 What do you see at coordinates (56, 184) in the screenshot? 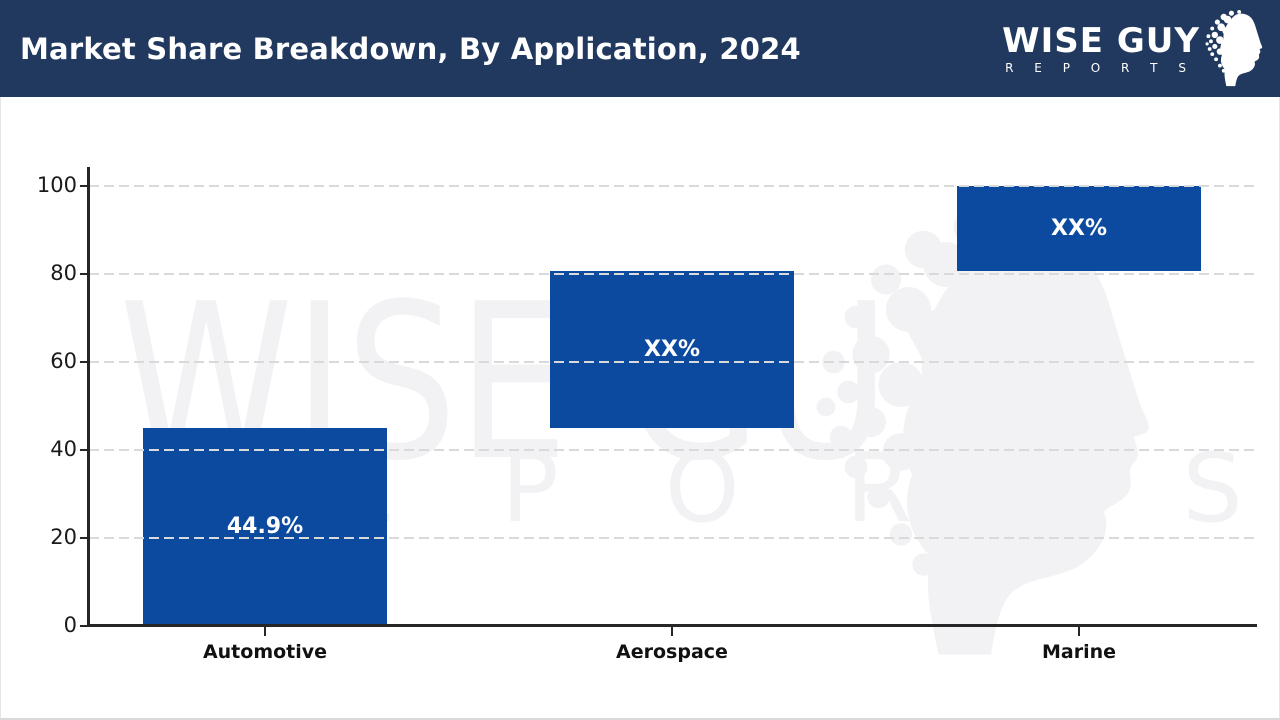
I see `y-axis-tick-label: 100` at bounding box center [56, 184].